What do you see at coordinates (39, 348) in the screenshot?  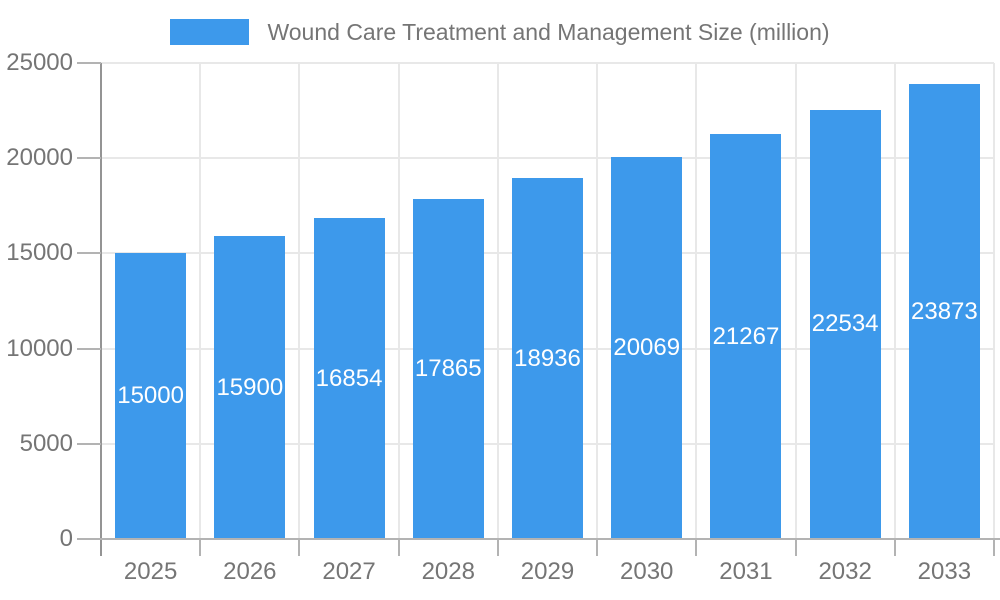 I see `y-tick-label: 10000` at bounding box center [39, 348].